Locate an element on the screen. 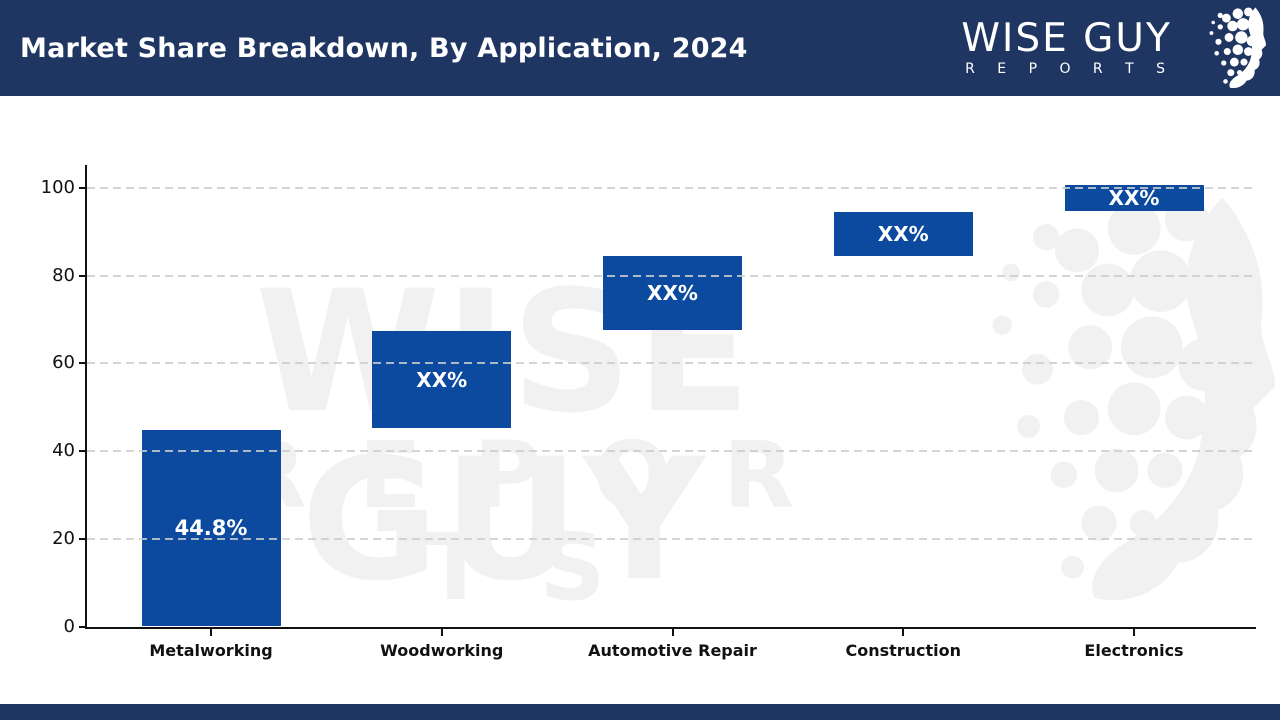  x-category-label: Woodworking is located at coordinates (442, 650).